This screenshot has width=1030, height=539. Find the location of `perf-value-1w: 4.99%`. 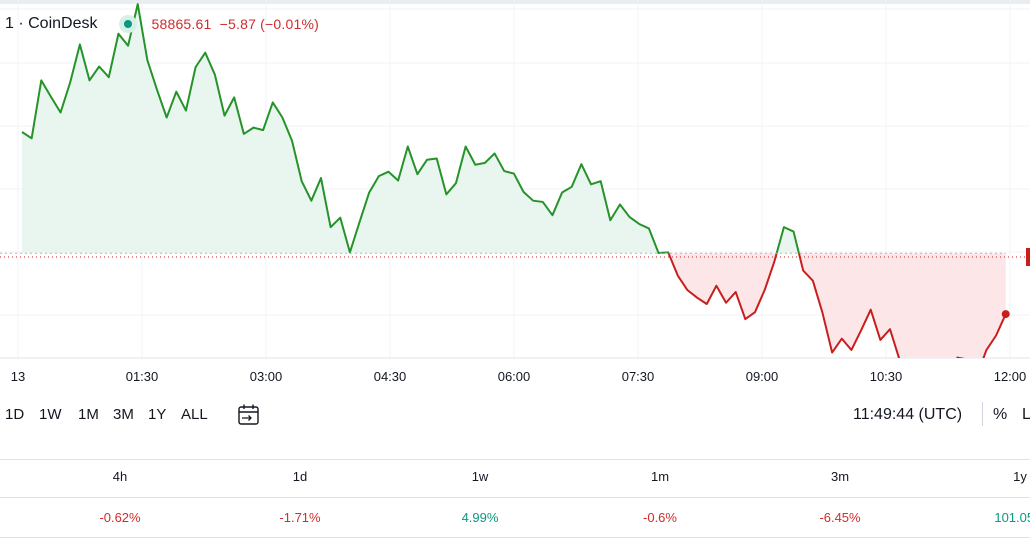

perf-value-1w: 4.99% is located at coordinates (480, 517).